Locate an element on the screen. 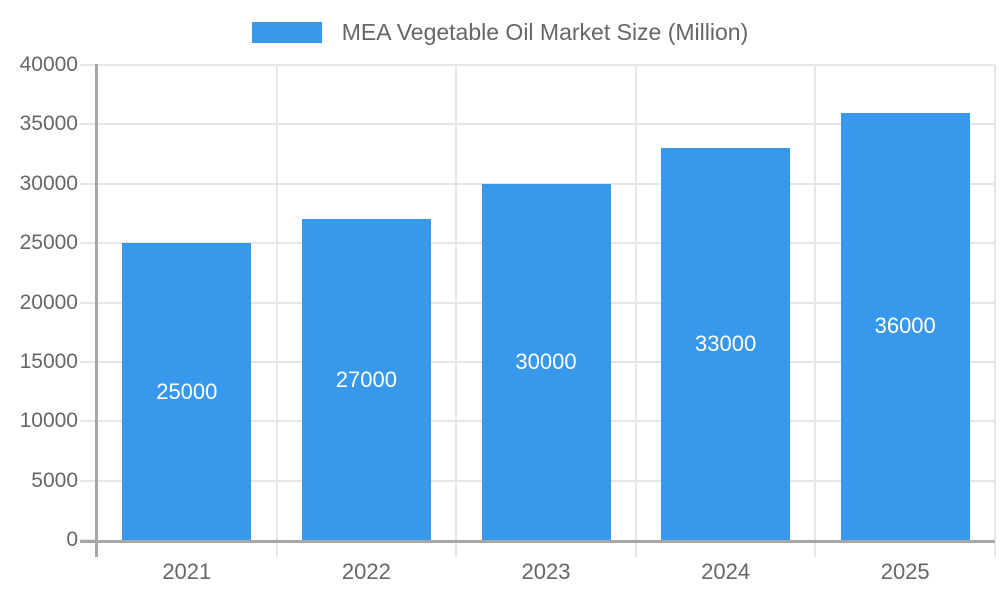  legend-swatch-icon is located at coordinates (286, 32).